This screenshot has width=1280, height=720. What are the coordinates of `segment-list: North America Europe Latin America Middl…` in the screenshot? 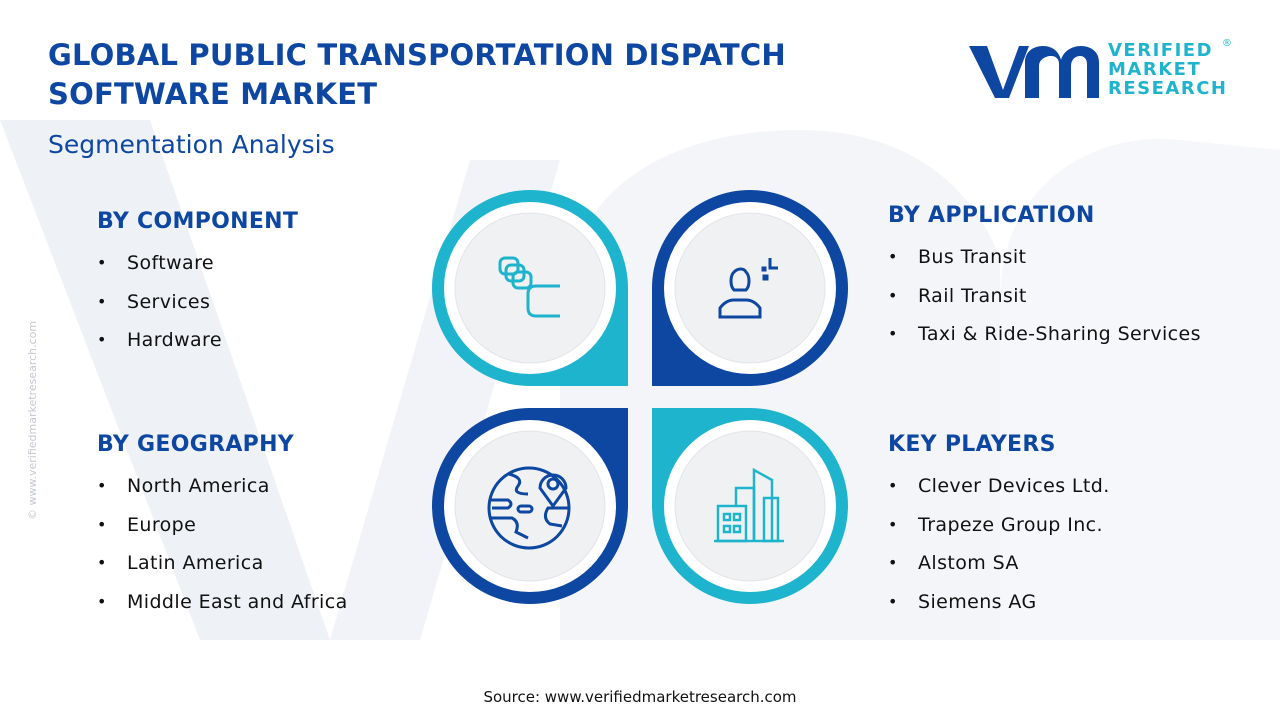 It's located at (222, 544).